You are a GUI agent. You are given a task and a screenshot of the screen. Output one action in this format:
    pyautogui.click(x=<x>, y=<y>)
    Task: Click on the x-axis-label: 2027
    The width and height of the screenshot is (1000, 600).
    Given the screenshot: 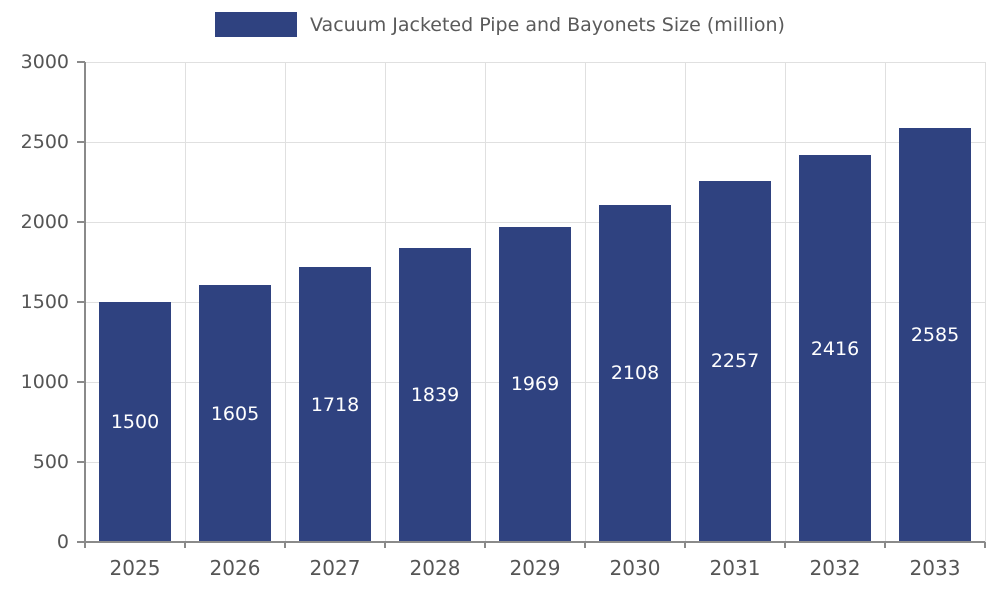 What is the action you would take?
    pyautogui.click(x=335, y=568)
    